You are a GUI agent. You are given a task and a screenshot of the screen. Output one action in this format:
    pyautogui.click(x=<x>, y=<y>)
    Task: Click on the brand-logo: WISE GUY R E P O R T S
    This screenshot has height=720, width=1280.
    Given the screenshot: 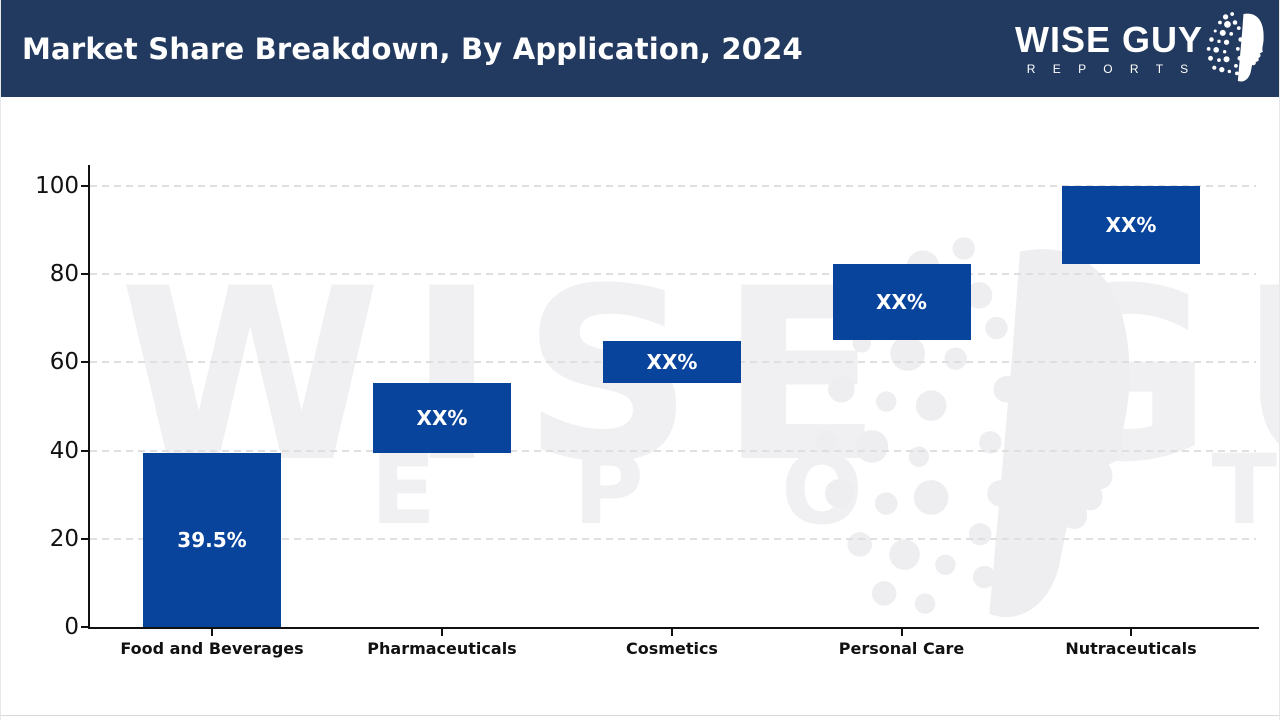 What is the action you would take?
    pyautogui.click(x=1146, y=49)
    